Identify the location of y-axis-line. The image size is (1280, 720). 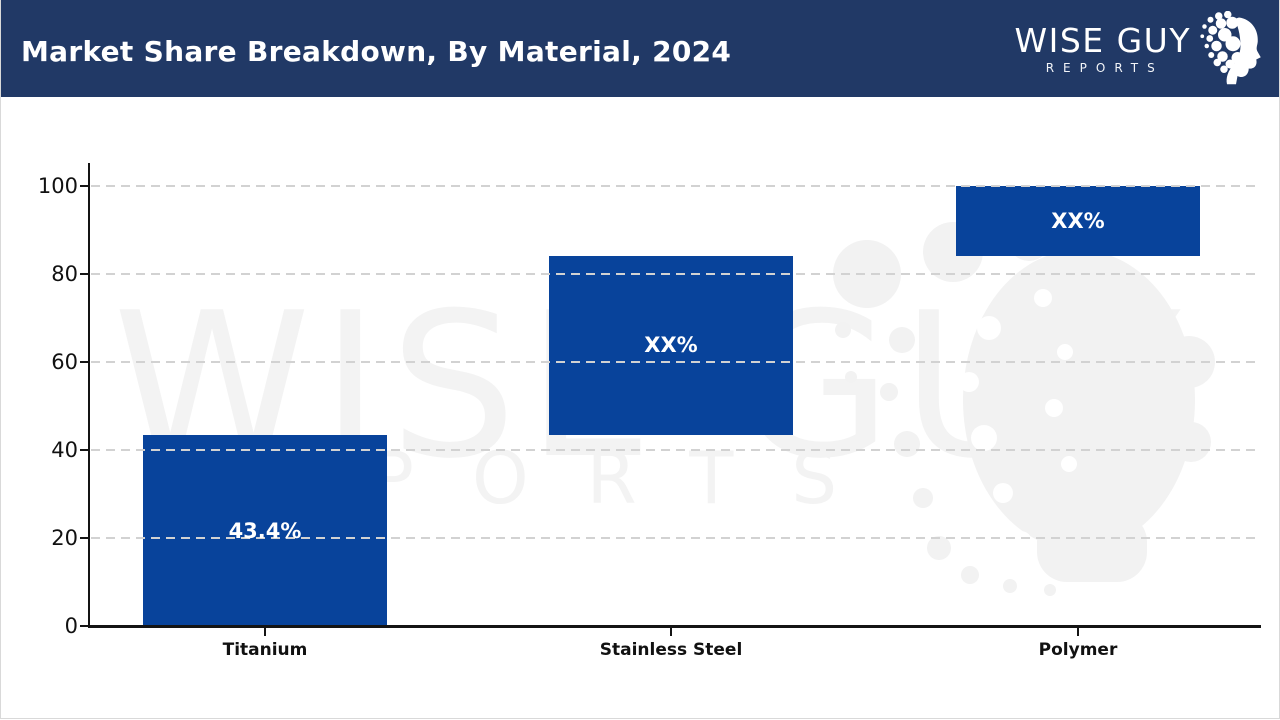
(89, 395).